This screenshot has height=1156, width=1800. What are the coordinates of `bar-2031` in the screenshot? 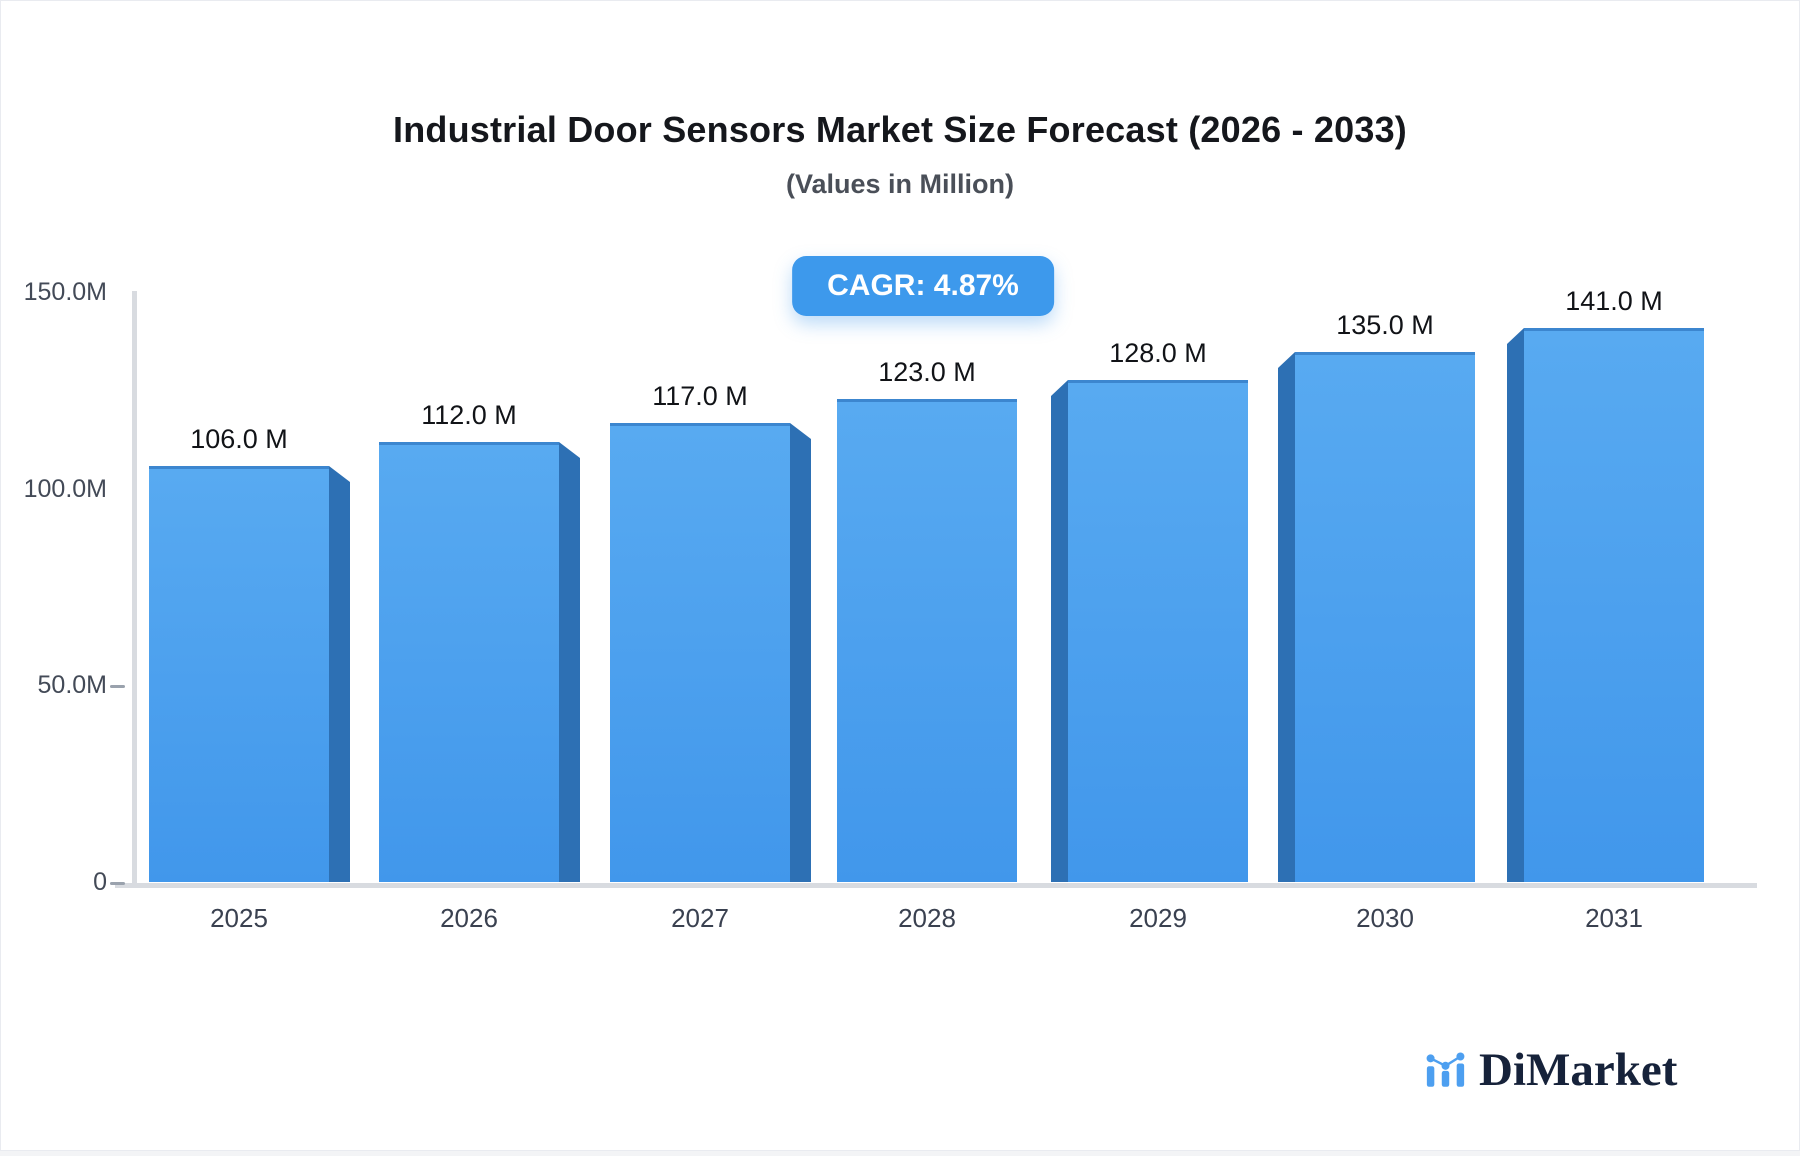 It's located at (1605, 605).